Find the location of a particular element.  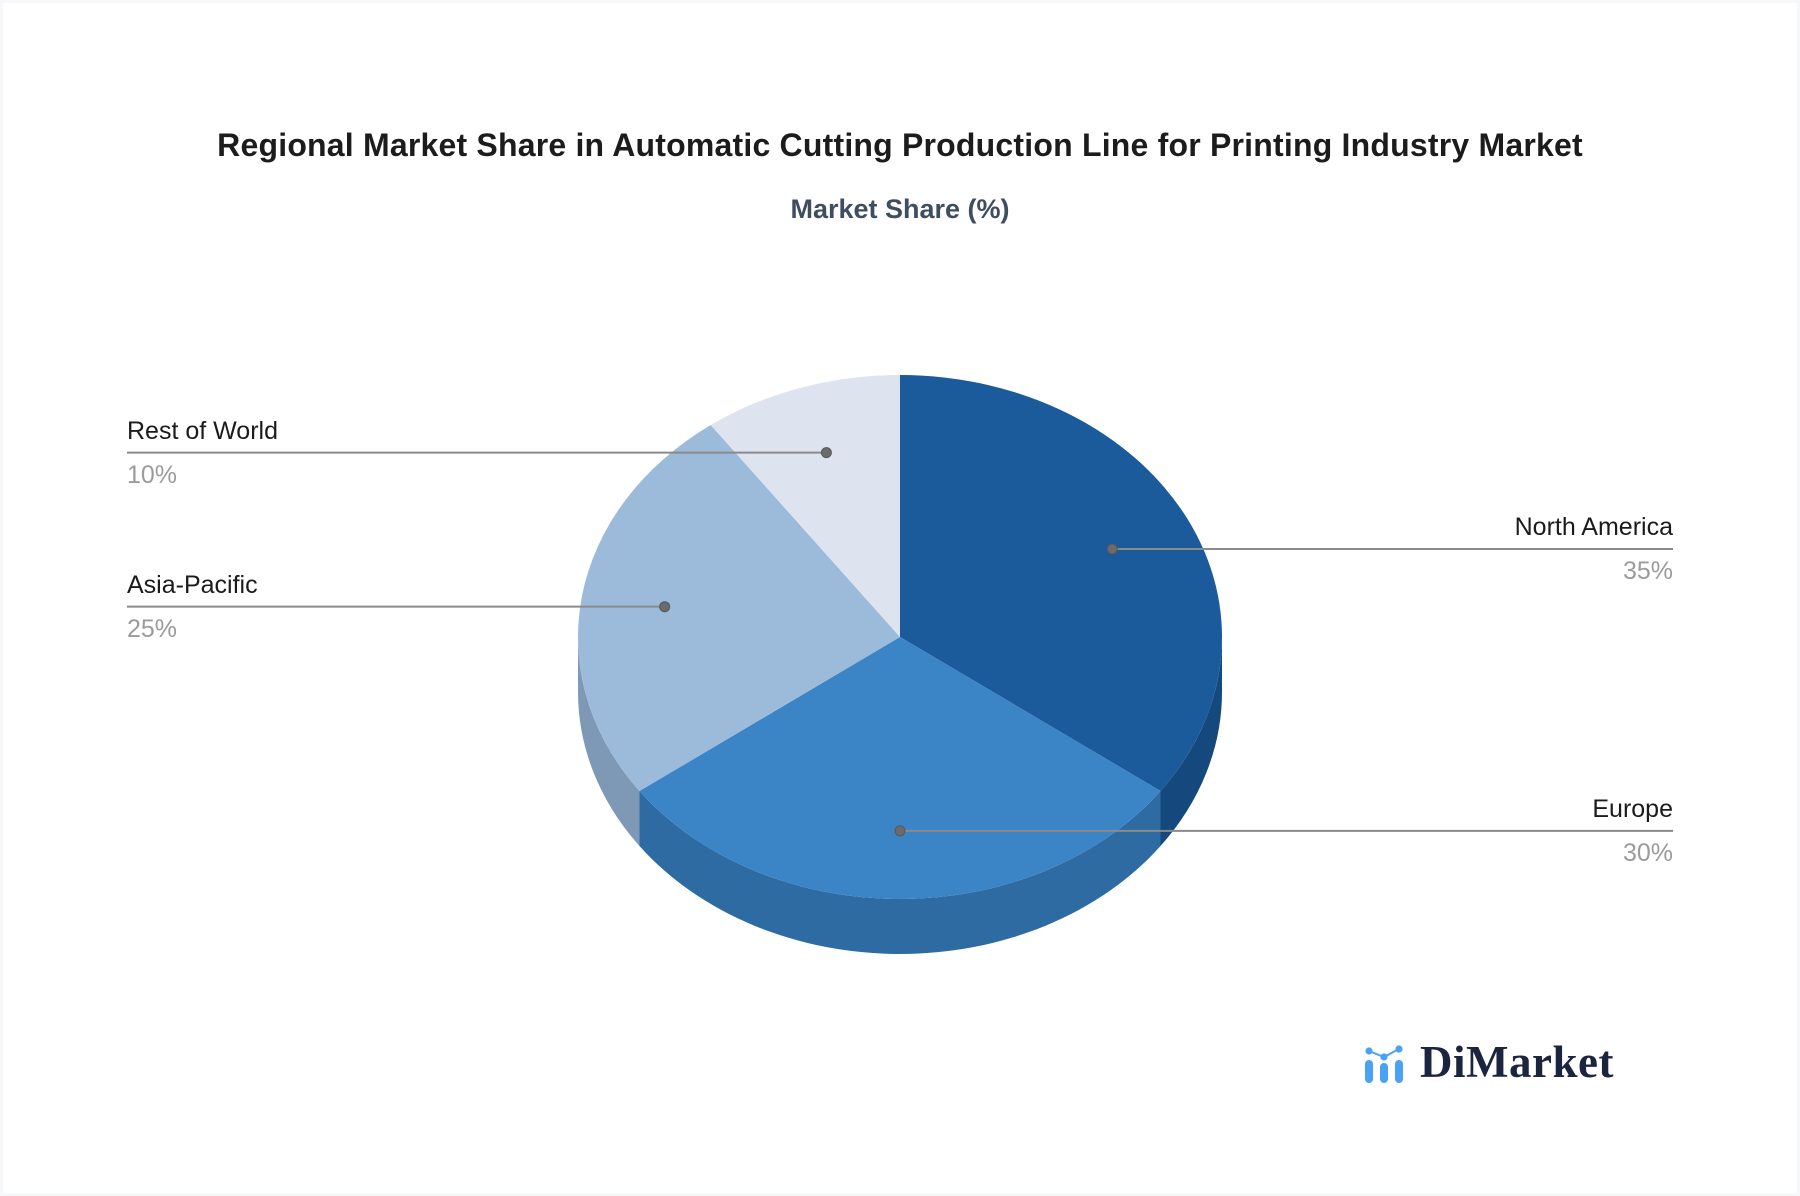

pie-slice-side-asia-pacific is located at coordinates (609, 741).